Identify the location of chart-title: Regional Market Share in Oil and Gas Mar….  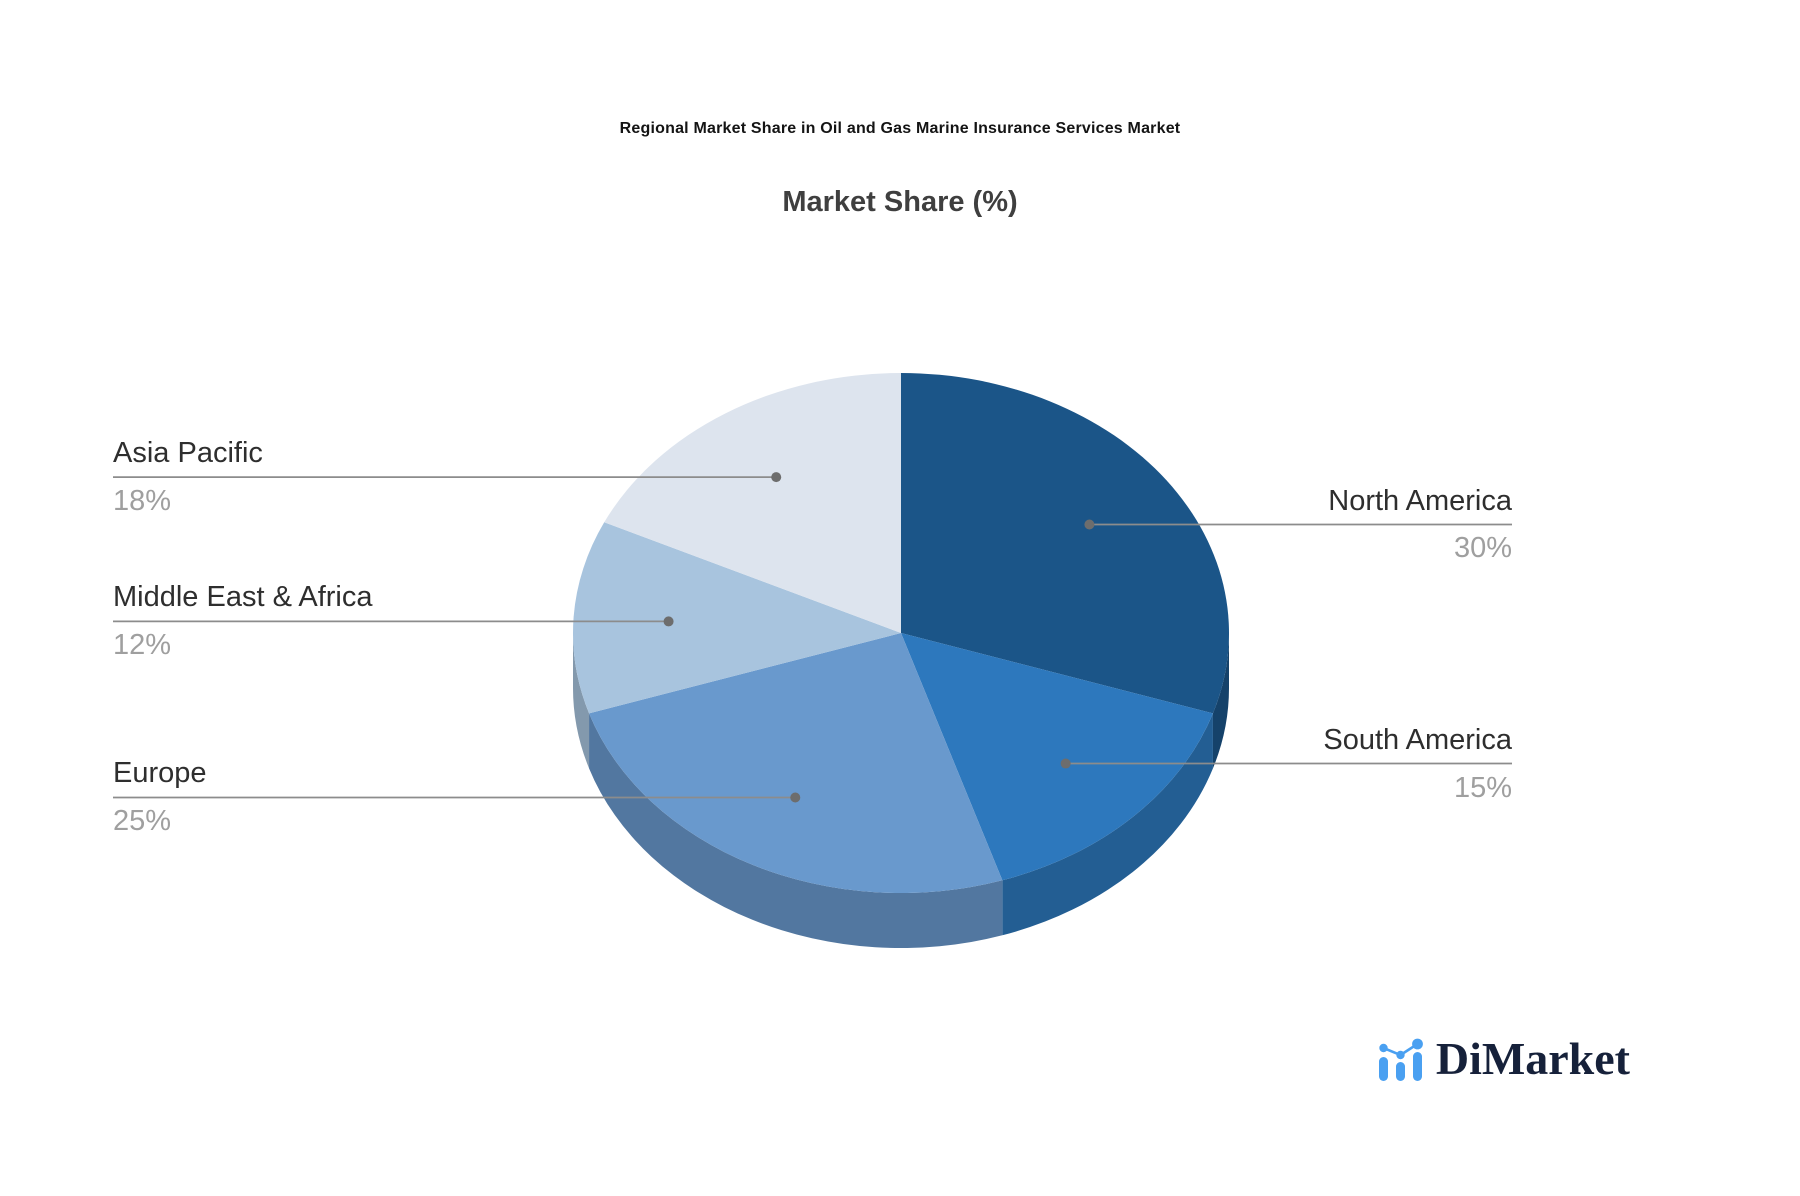
(900, 128).